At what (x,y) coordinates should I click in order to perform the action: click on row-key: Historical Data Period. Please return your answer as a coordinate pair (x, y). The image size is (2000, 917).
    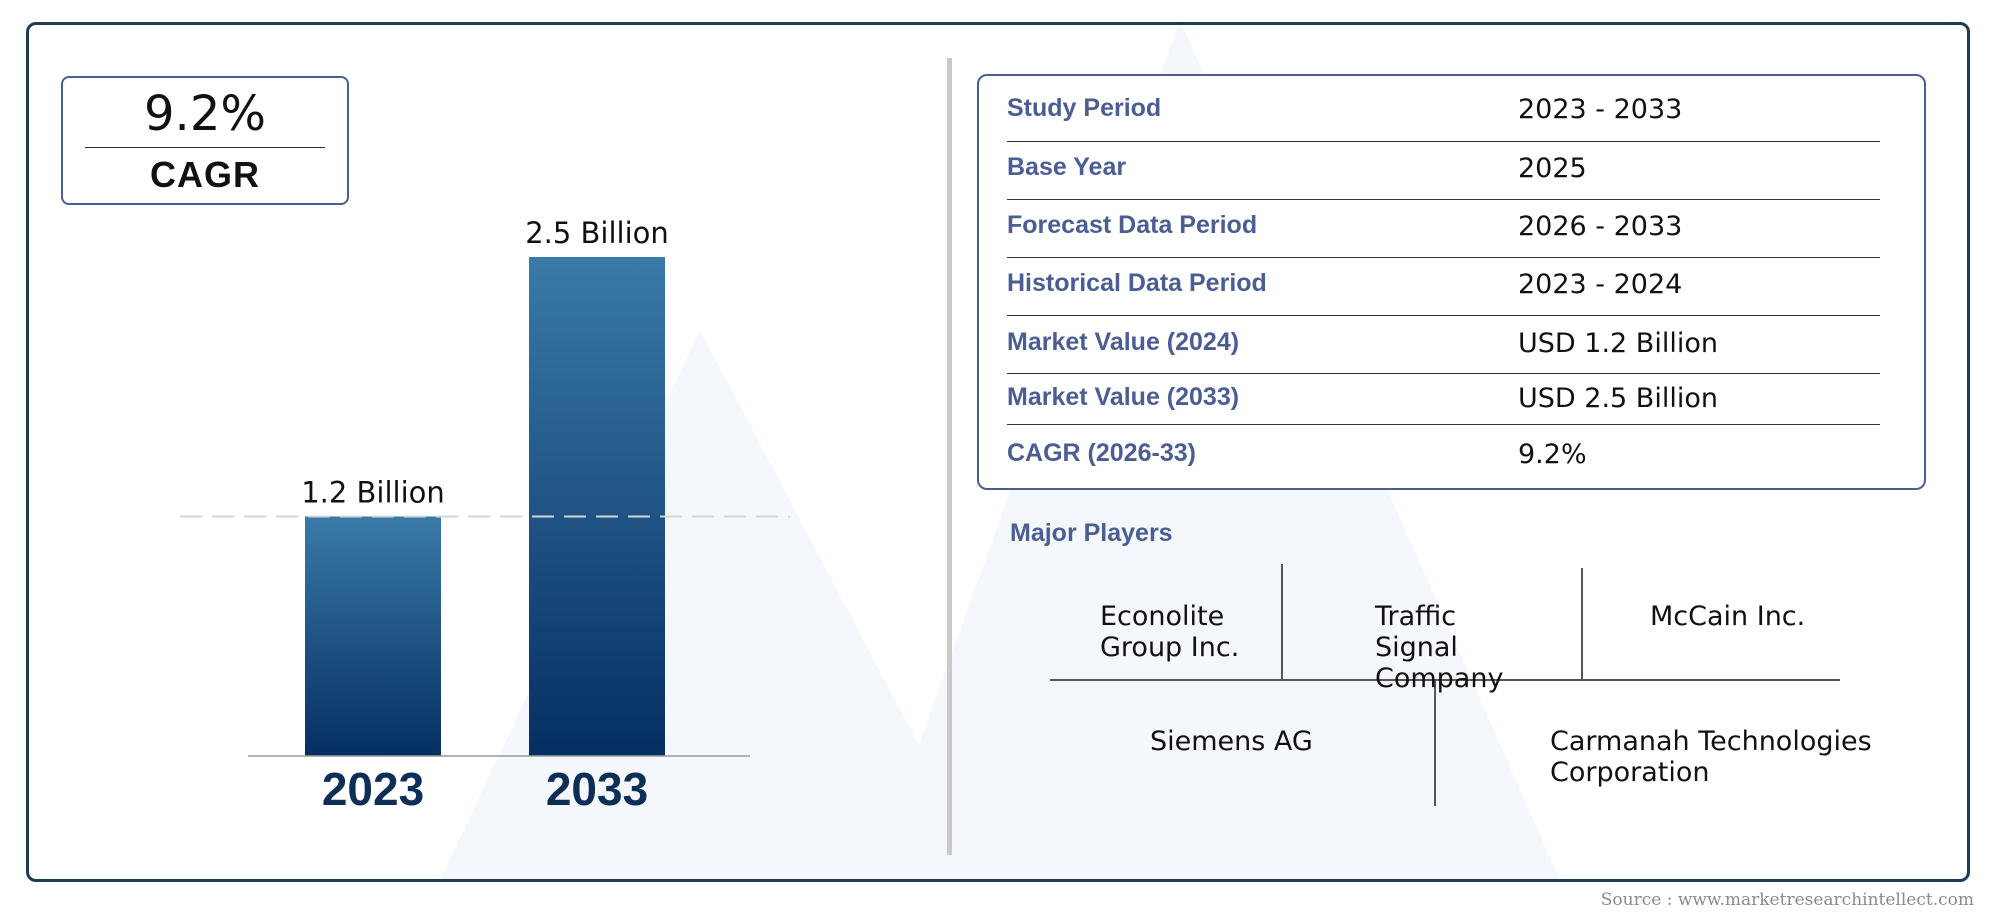
    Looking at the image, I should click on (1137, 283).